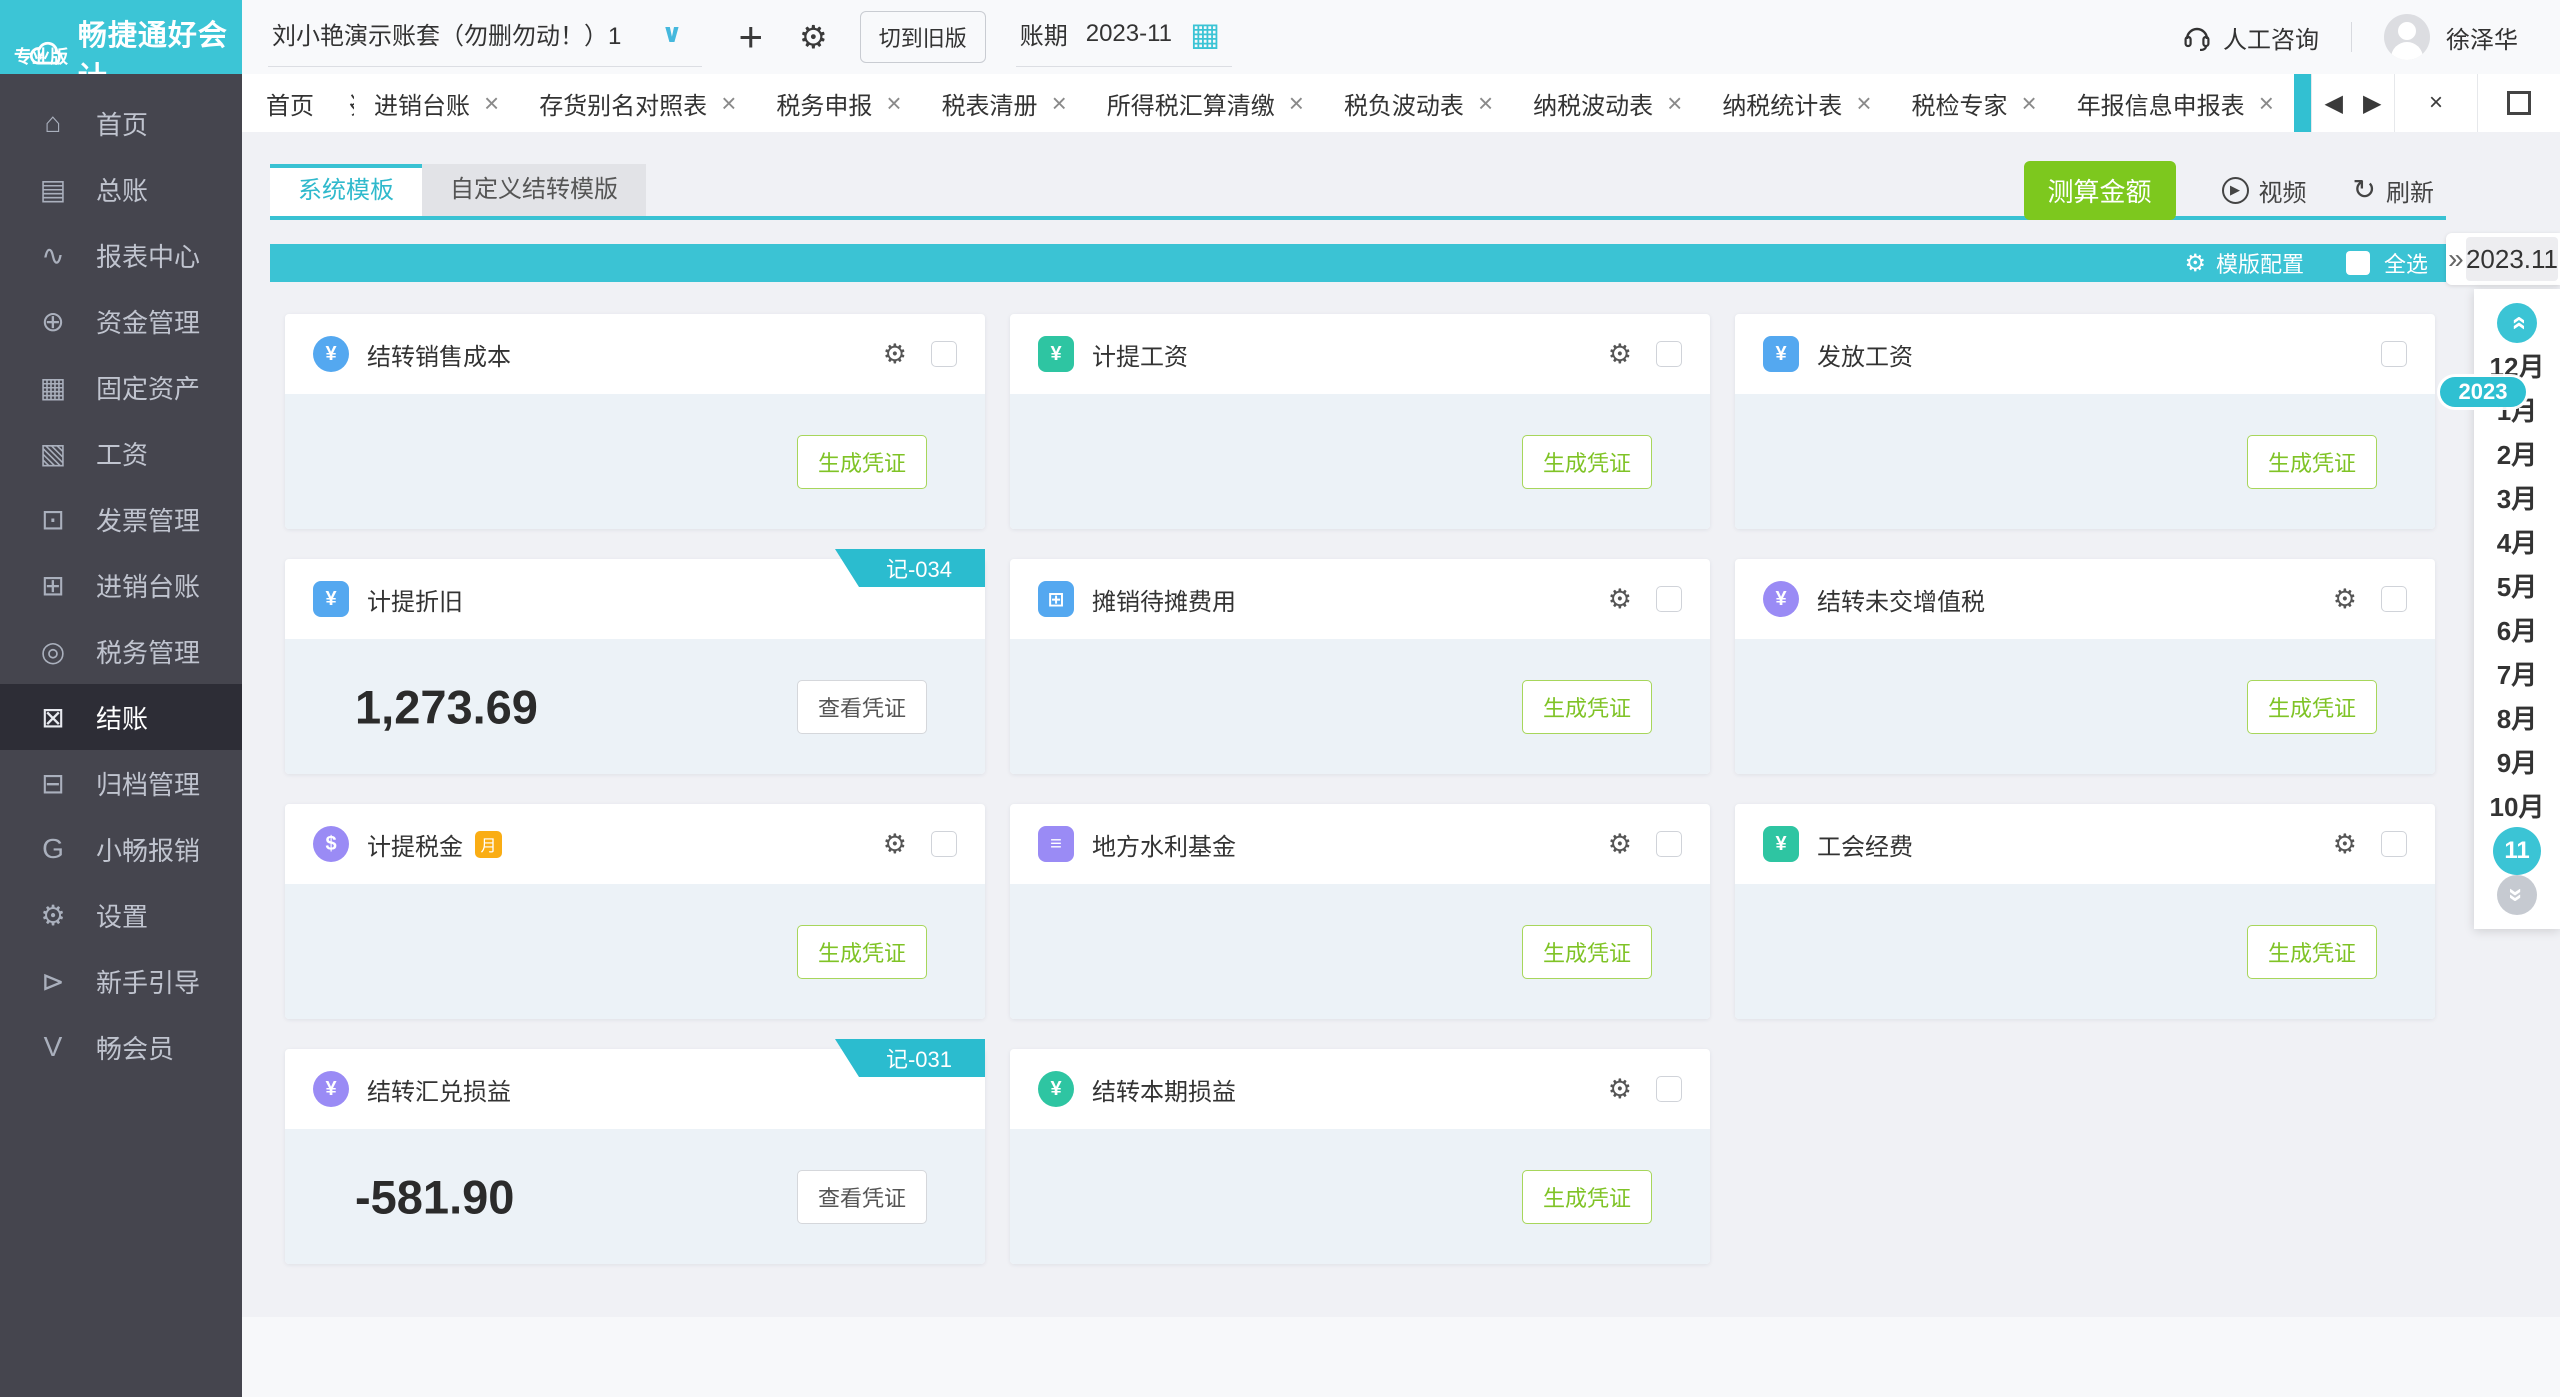  Describe the element at coordinates (121, 651) in the screenshot. I see `sidebar-item-tax: ◎ 税务管理` at that location.